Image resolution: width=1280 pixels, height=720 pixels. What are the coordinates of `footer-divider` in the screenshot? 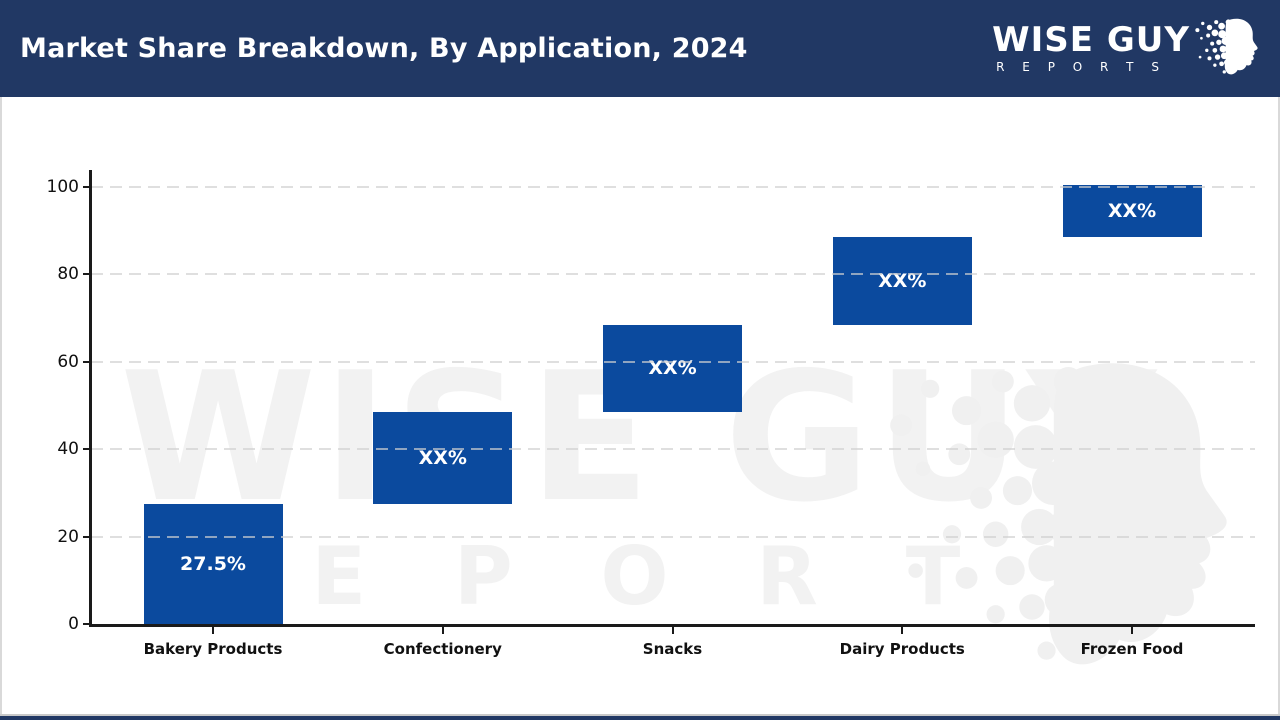 It's located at (640, 715).